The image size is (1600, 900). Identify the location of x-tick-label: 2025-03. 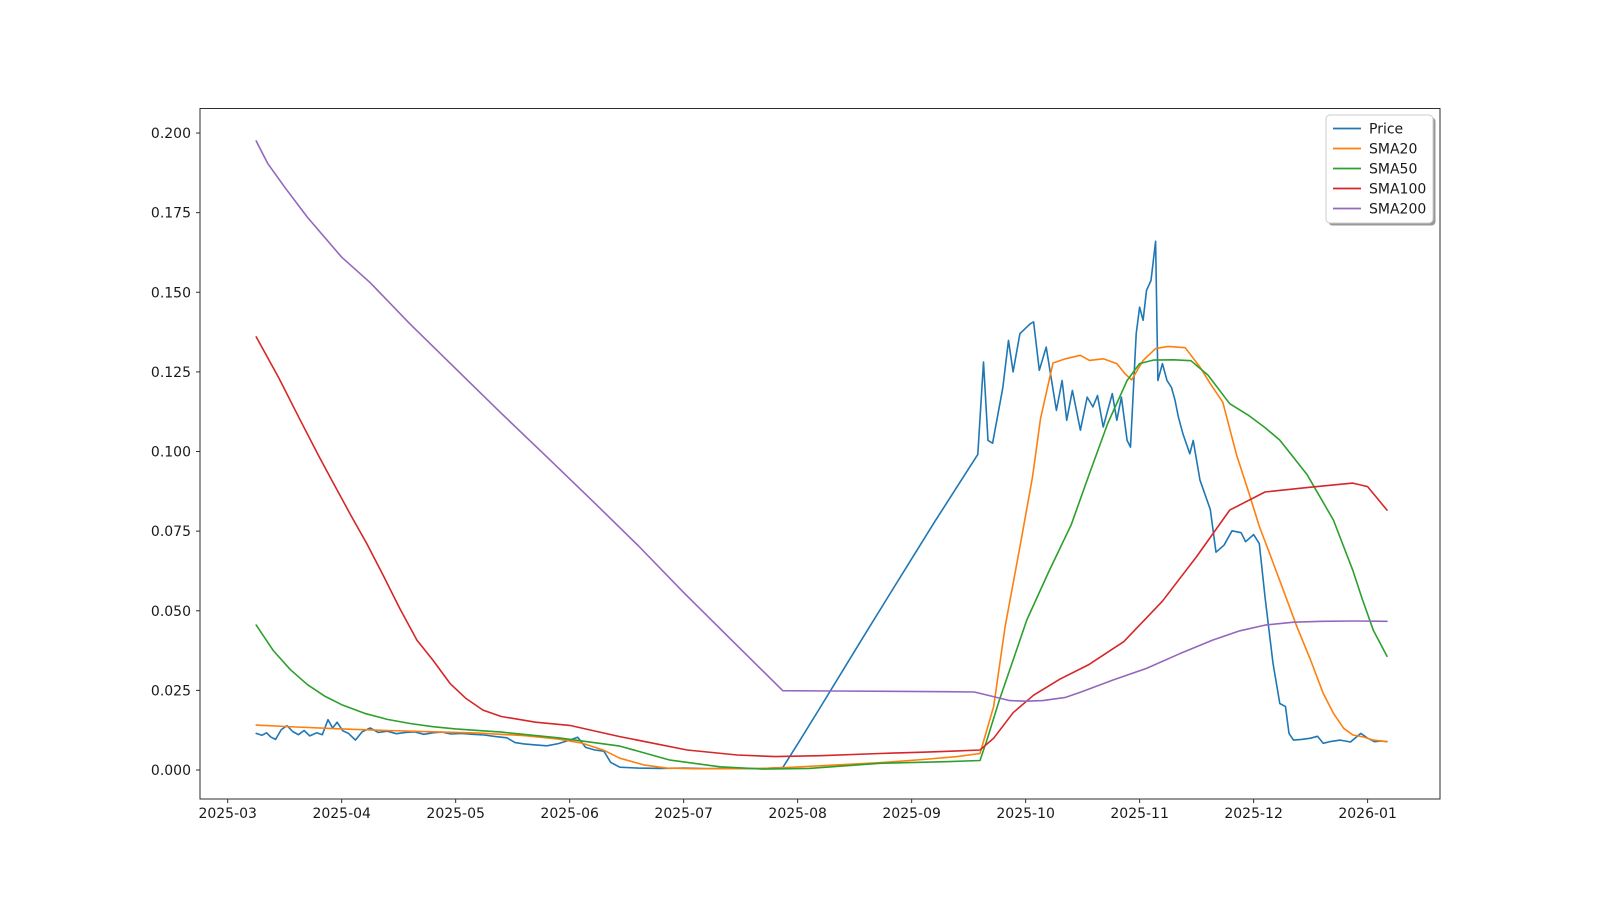
(227, 814).